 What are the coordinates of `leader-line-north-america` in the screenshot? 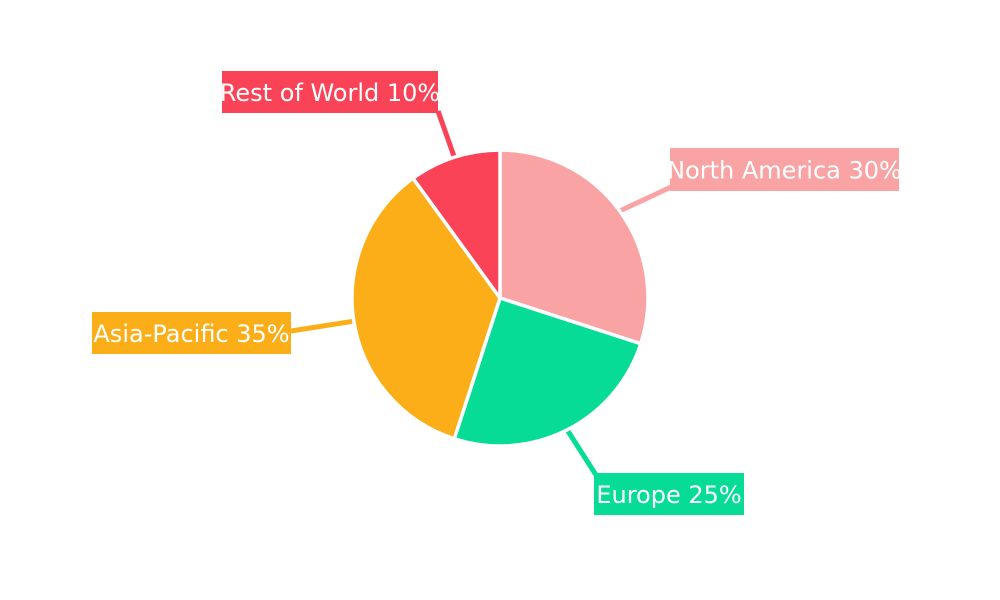 It's located at (645, 199).